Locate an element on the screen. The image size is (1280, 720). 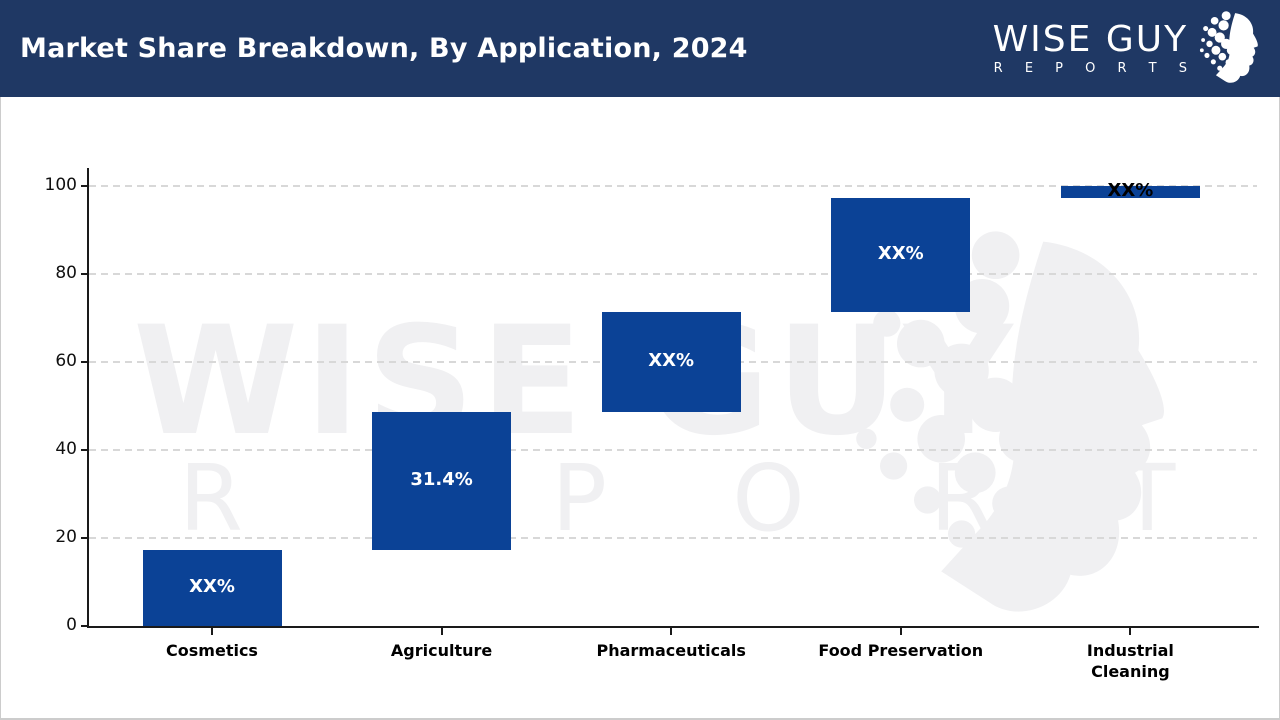
y-tick-label-100: 100 is located at coordinates (60, 185).